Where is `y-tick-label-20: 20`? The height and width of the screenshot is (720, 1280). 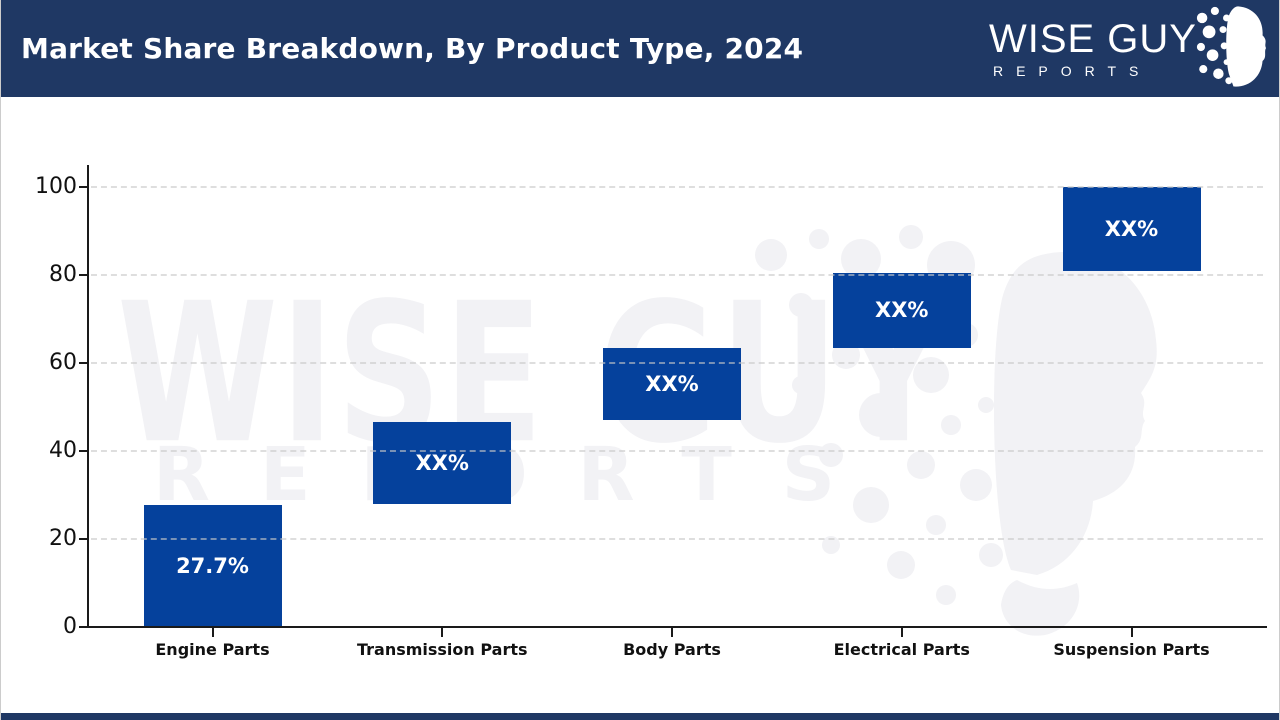
y-tick-label-20: 20 is located at coordinates (63, 538).